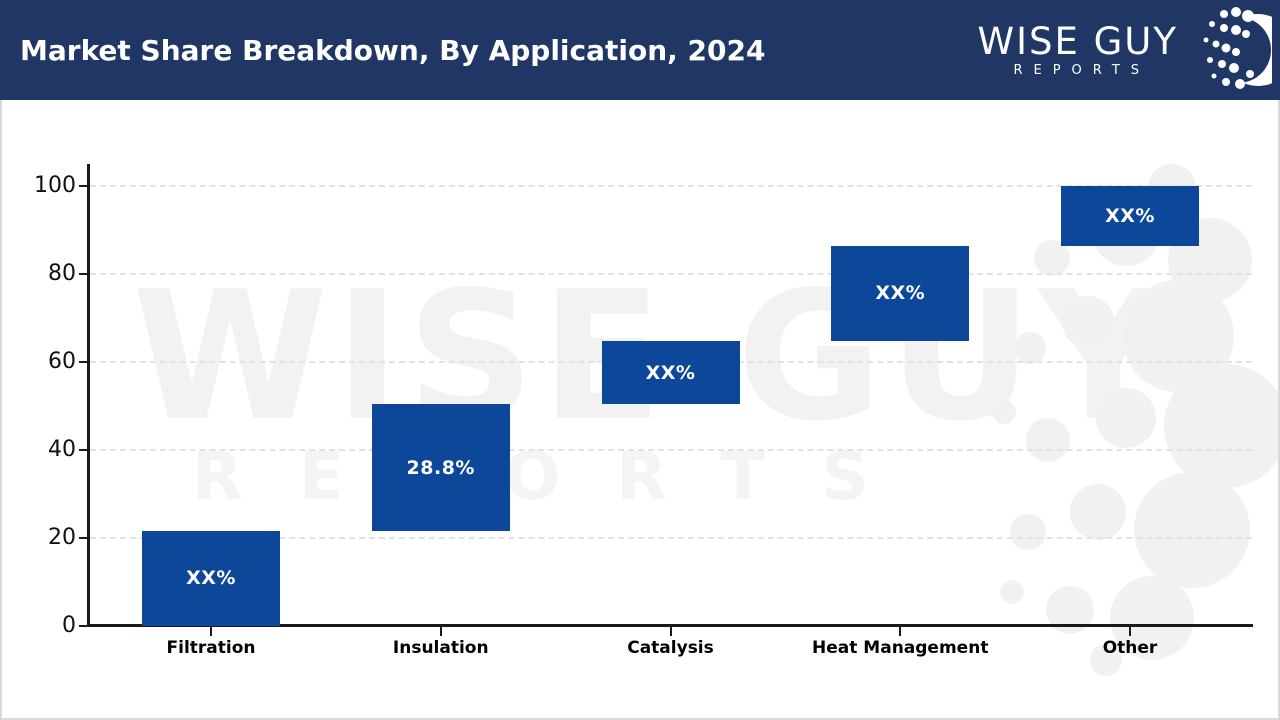 The image size is (1280, 720). Describe the element at coordinates (670, 625) in the screenshot. I see `x-axis-spine` at that location.